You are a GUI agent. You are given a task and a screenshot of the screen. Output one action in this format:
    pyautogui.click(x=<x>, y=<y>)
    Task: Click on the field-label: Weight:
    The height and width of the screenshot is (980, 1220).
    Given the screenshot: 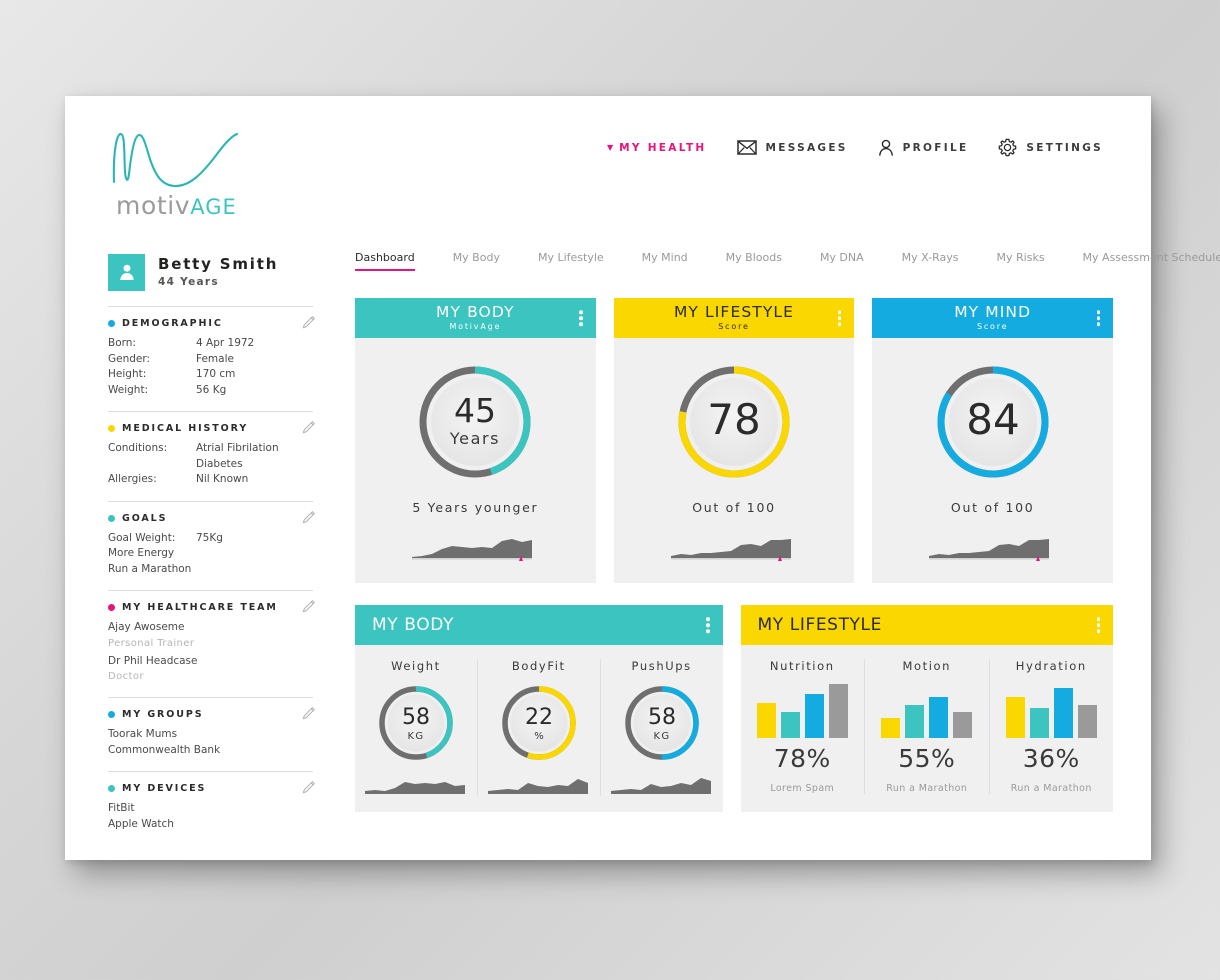 What is the action you would take?
    pyautogui.click(x=128, y=389)
    